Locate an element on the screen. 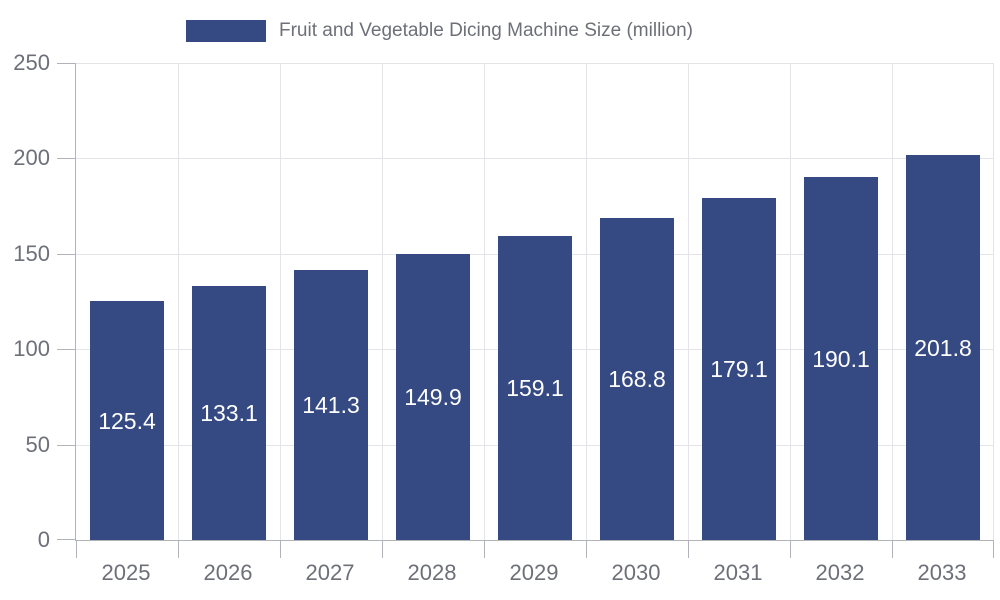  bar-2032 is located at coordinates (841, 358).